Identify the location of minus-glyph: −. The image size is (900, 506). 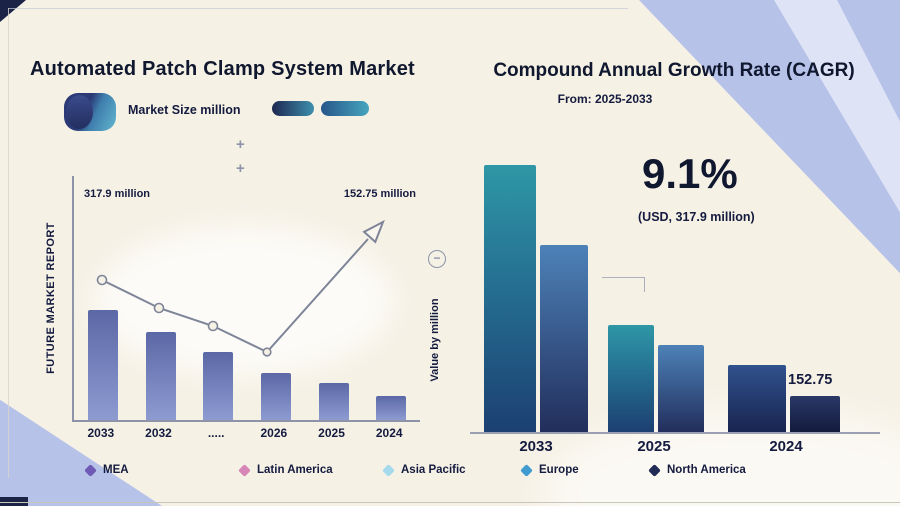
(437, 258).